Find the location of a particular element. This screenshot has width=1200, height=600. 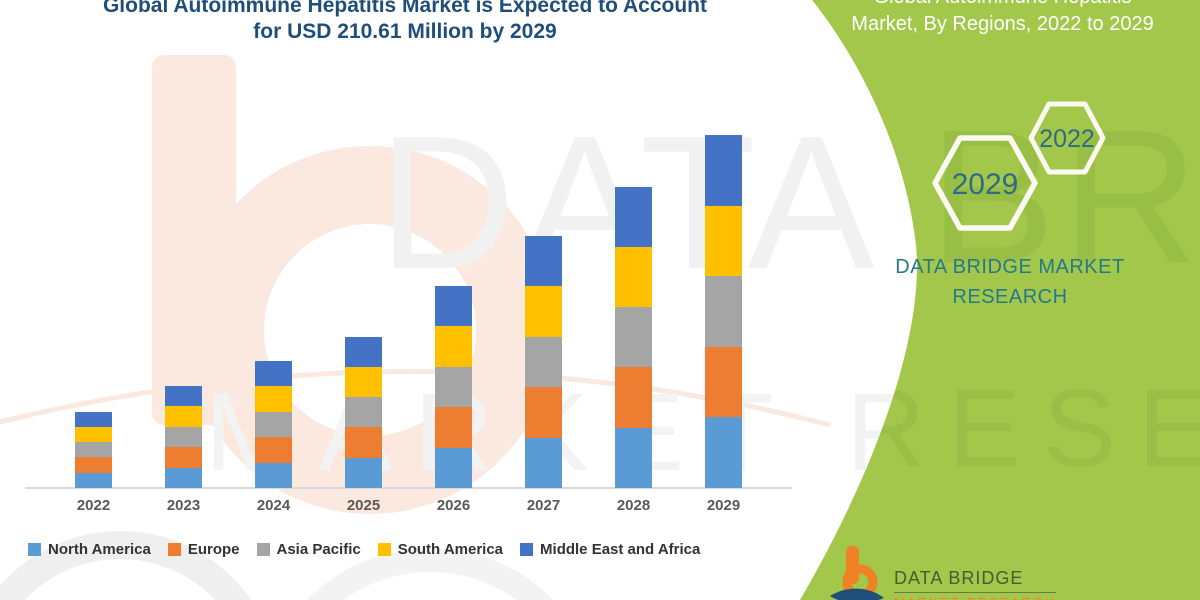

bar-stack-2026 is located at coordinates (453, 387).